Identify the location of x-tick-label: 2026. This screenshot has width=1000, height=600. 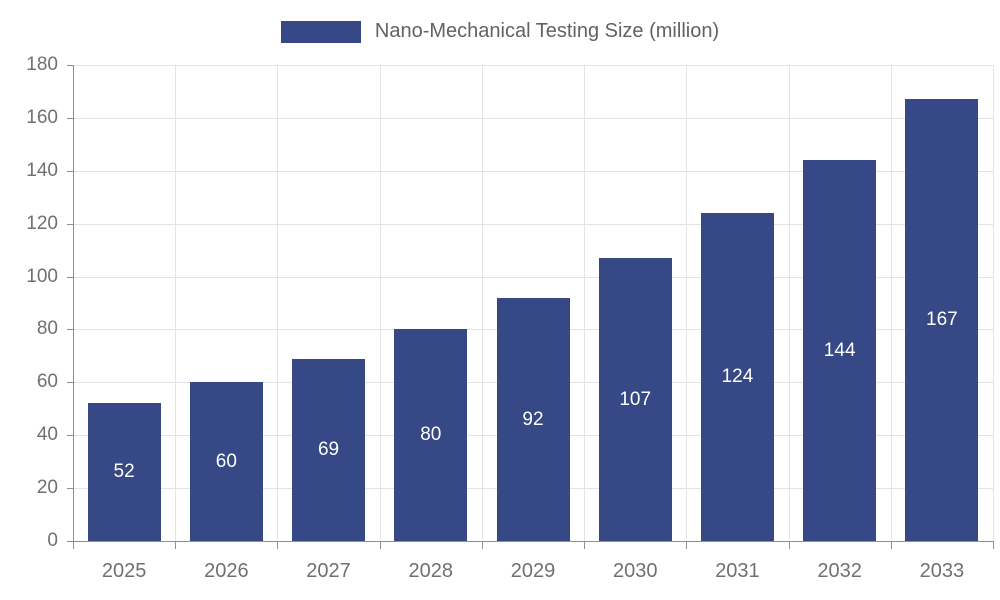
(226, 571).